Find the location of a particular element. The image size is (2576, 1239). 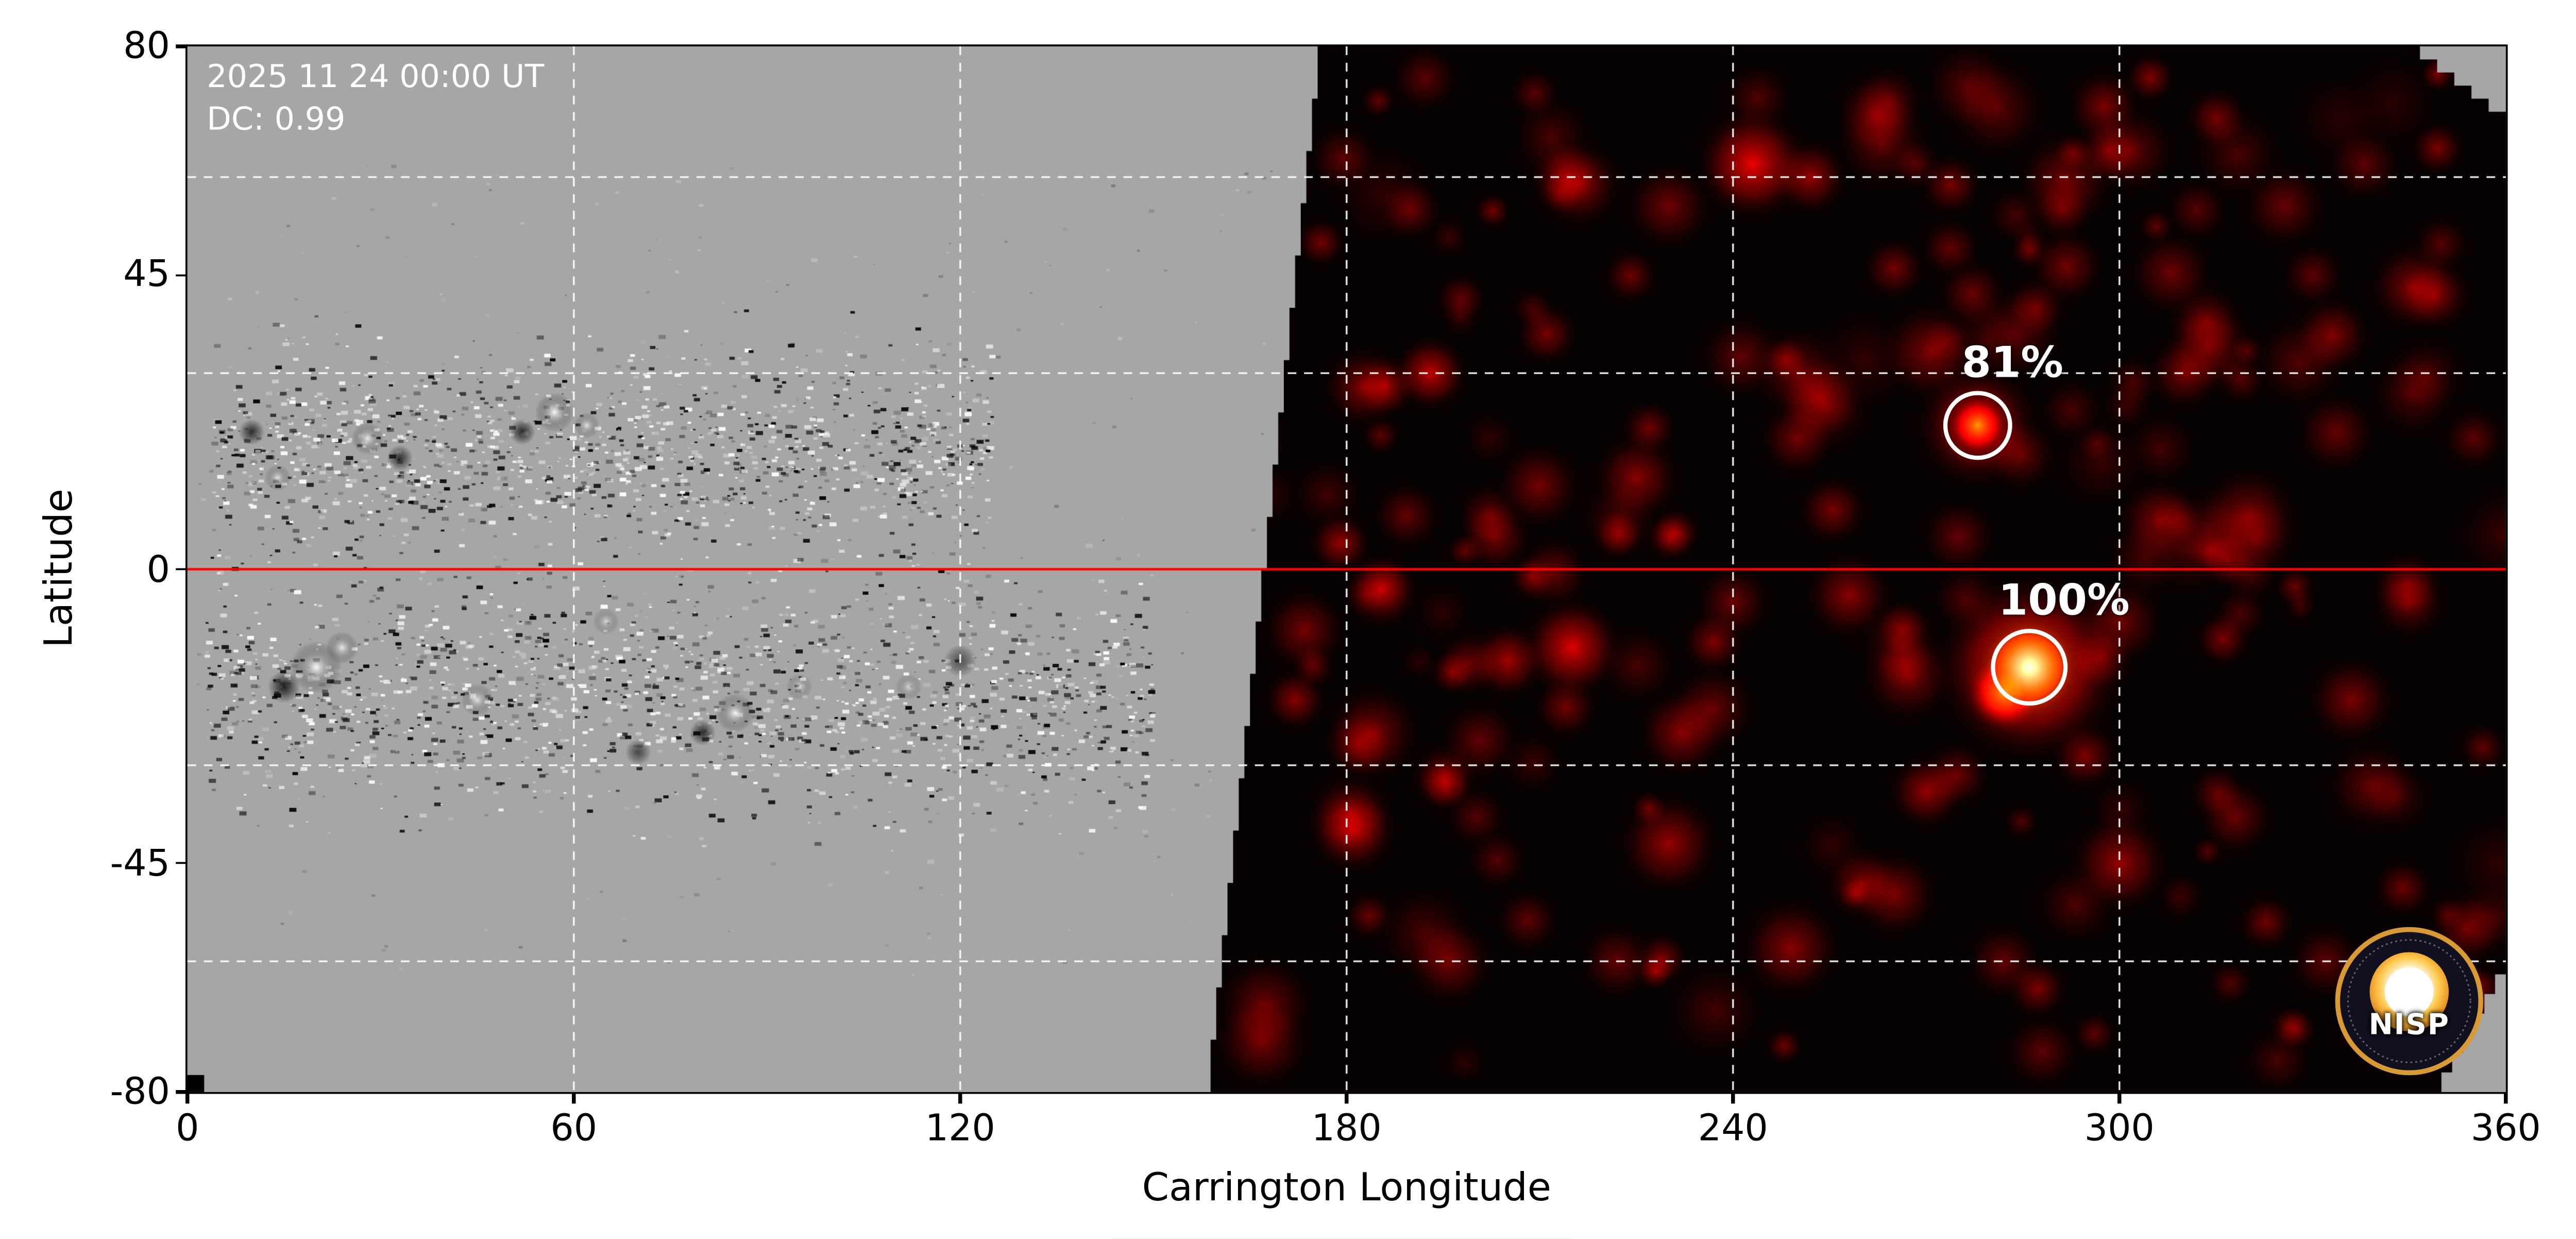

detection-probability-label: 100% is located at coordinates (2064, 602).